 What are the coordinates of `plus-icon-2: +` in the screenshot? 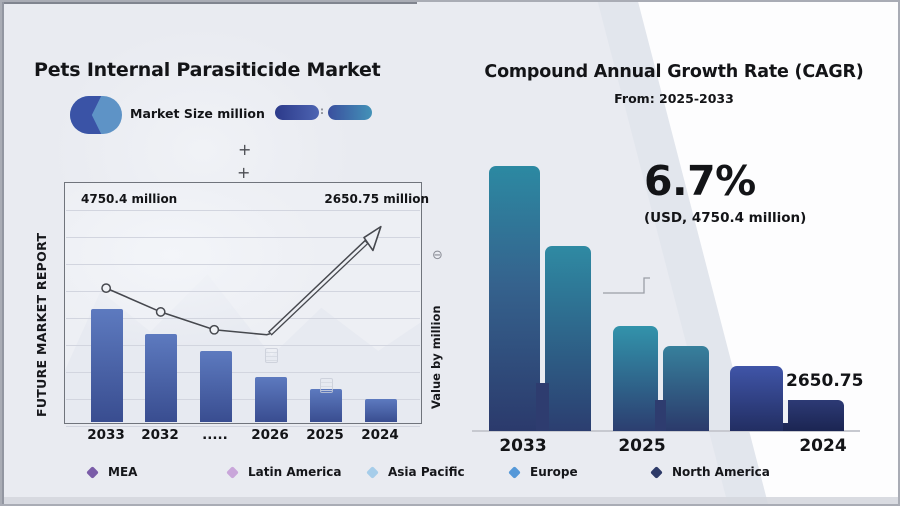 It's located at (244, 172).